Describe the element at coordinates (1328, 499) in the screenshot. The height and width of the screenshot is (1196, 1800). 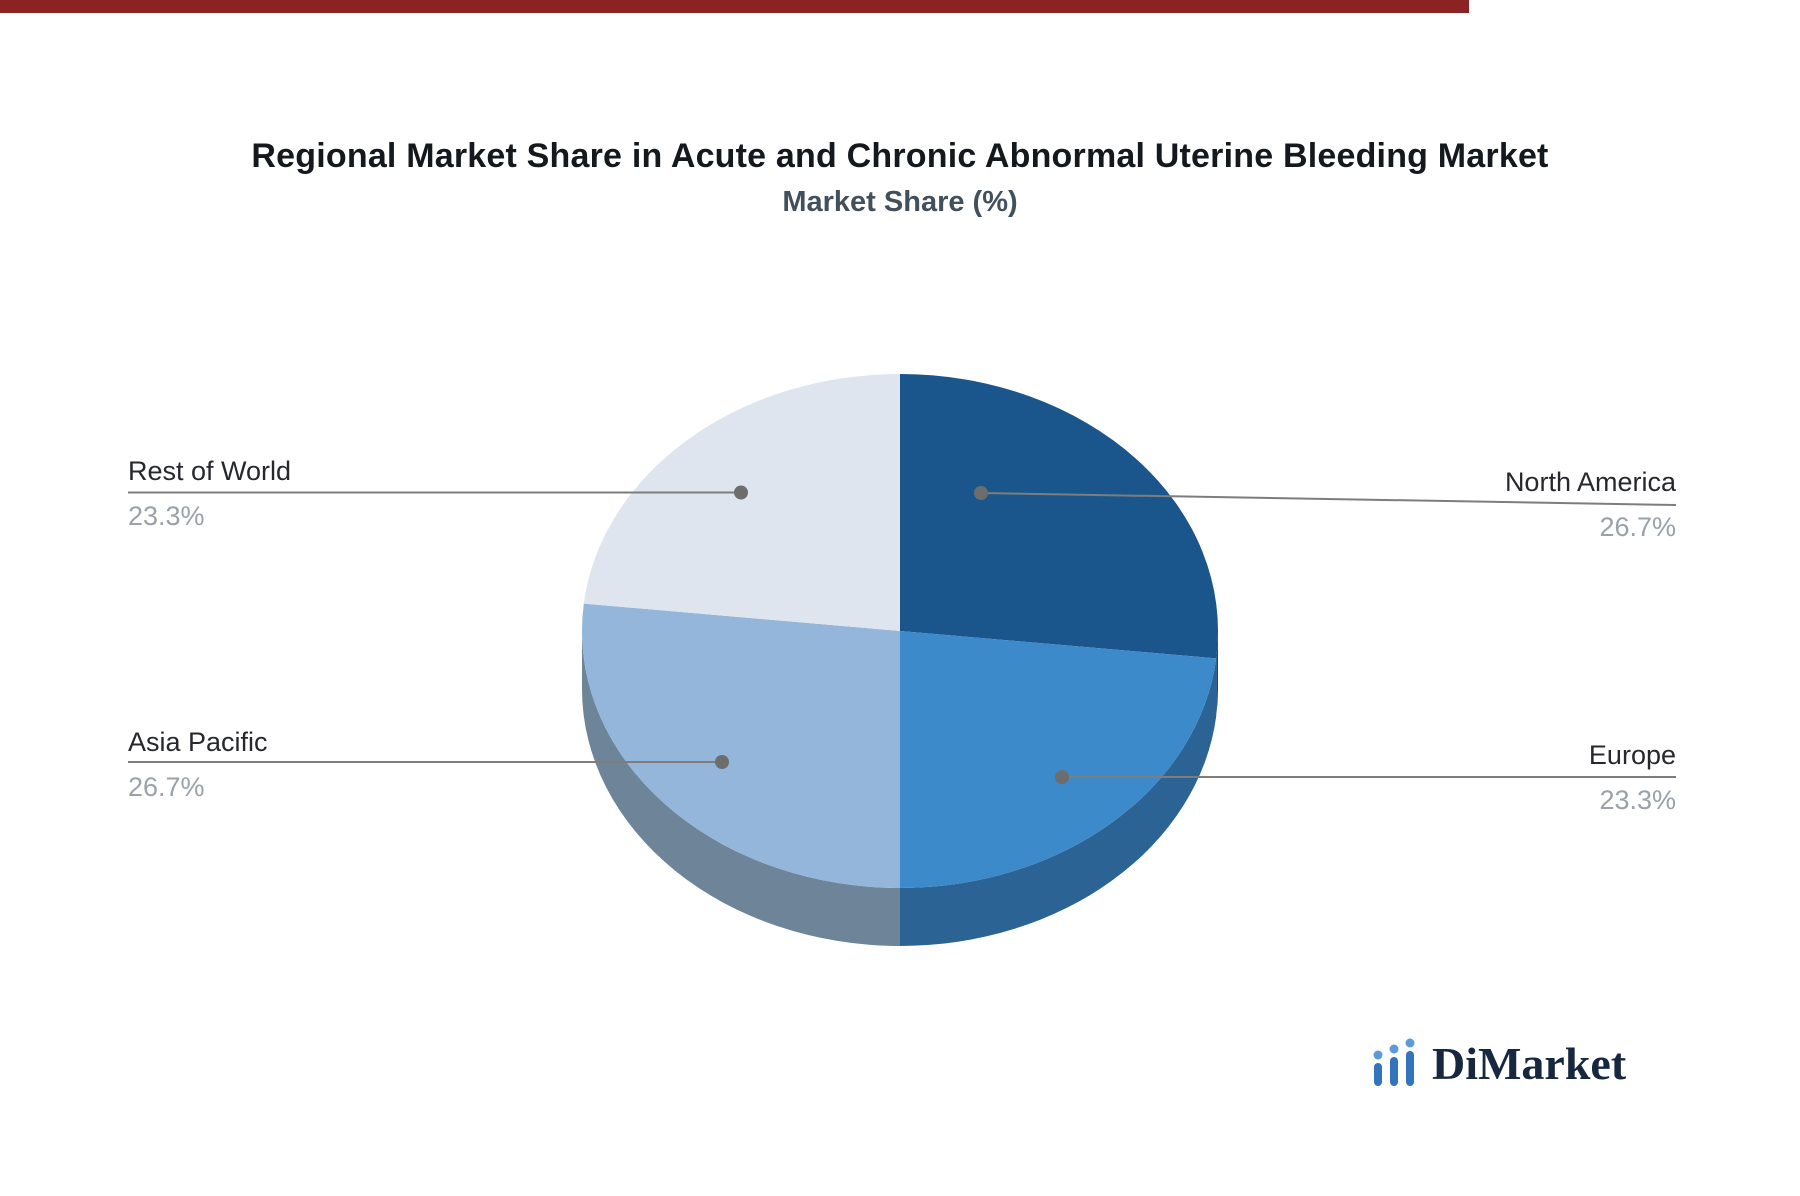
I see `connector-north-america` at that location.